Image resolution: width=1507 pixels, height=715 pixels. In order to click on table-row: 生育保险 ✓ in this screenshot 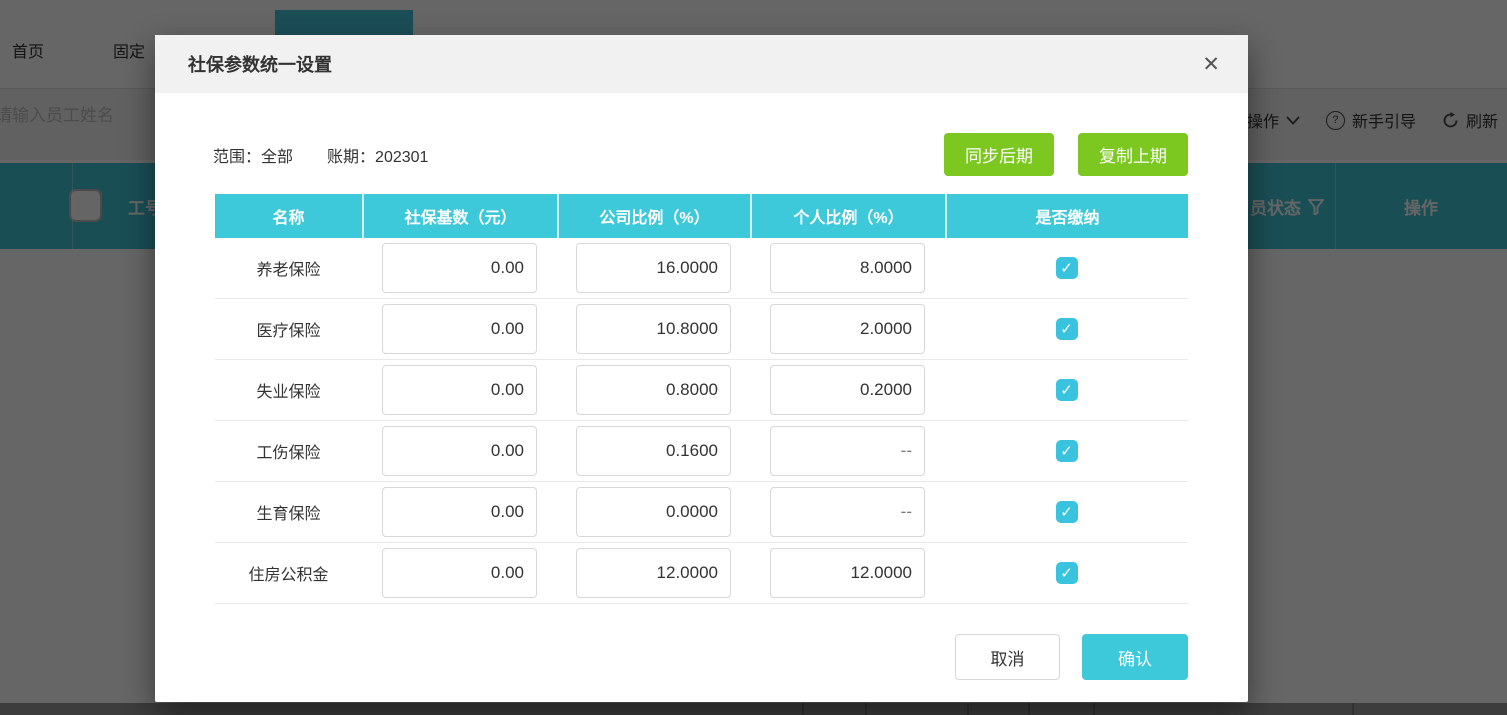, I will do `click(701, 512)`.